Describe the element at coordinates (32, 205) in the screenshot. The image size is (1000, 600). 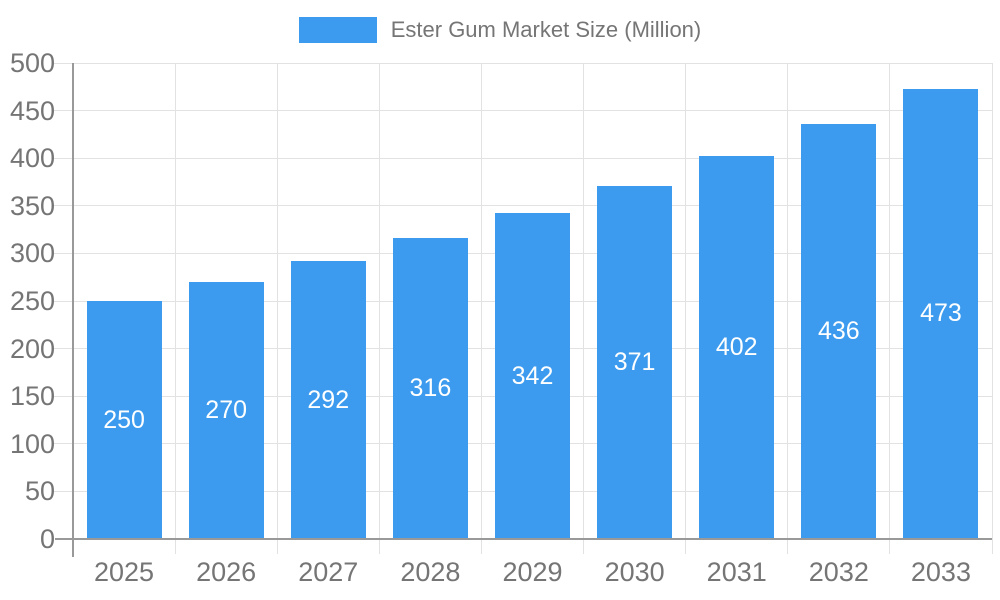
I see `y-axis-label-350: 350` at that location.